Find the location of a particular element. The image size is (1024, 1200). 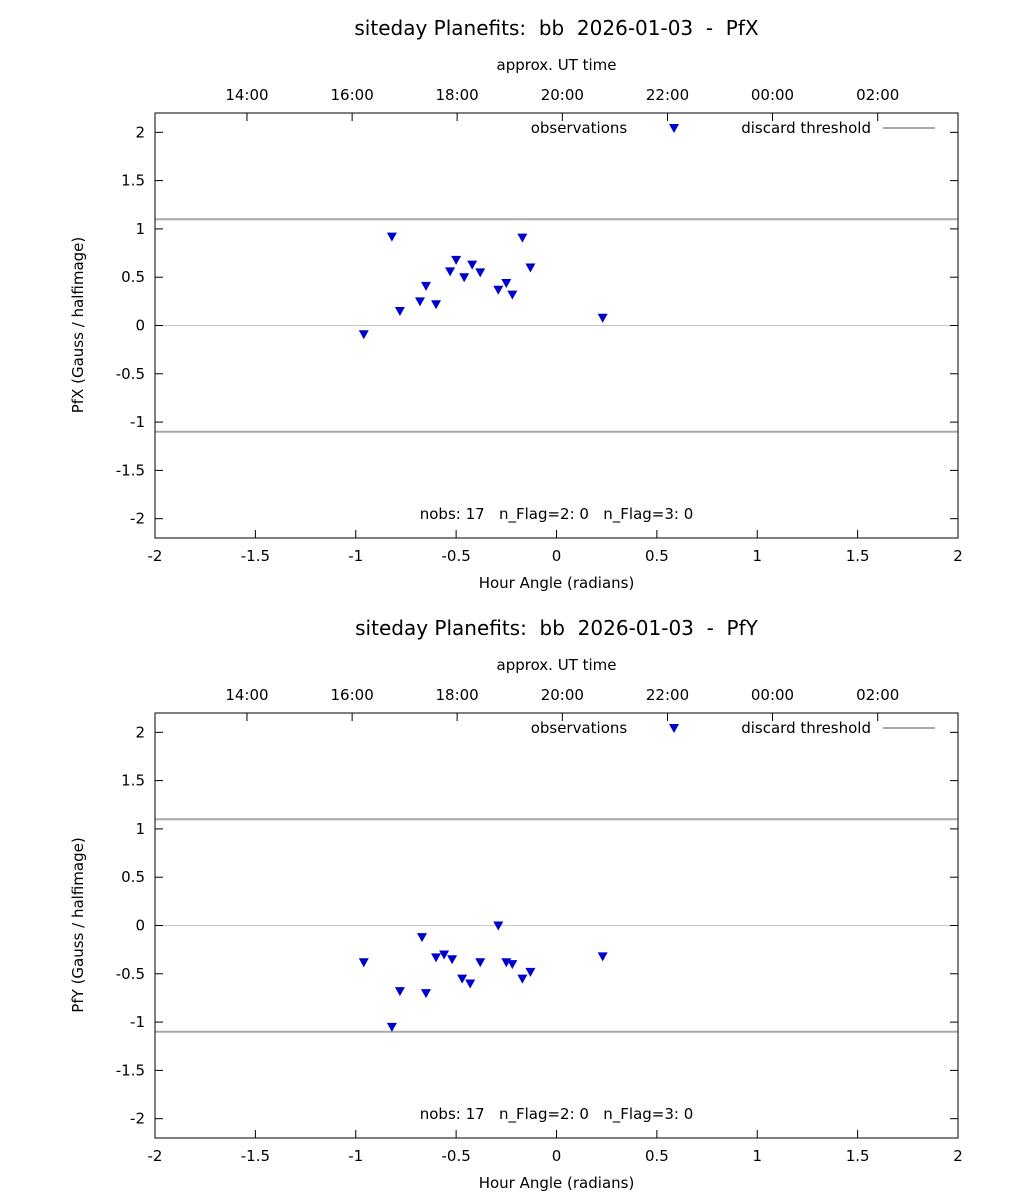

chart-title: siteday Planefits: bb 2026-01-03 - PfX is located at coordinates (556, 28).